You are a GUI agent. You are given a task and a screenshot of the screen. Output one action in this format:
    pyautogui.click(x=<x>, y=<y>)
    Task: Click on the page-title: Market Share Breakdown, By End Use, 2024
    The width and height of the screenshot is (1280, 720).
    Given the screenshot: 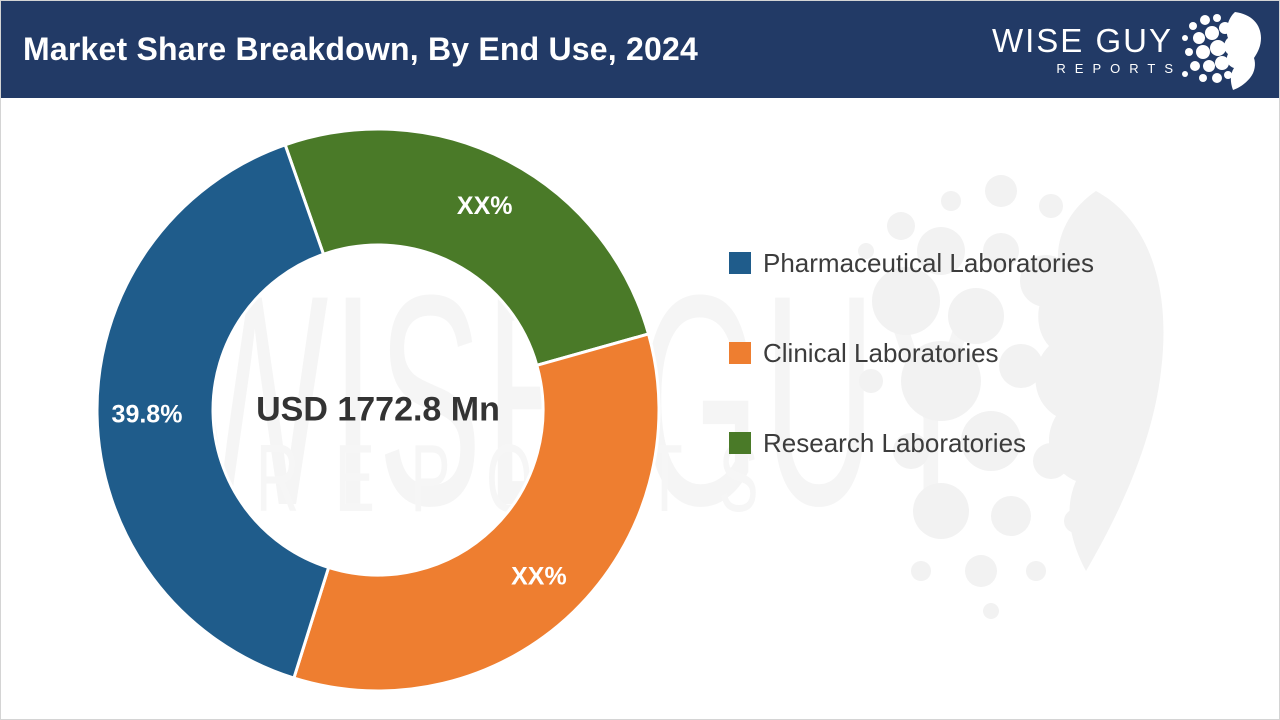 What is the action you would take?
    pyautogui.click(x=360, y=49)
    